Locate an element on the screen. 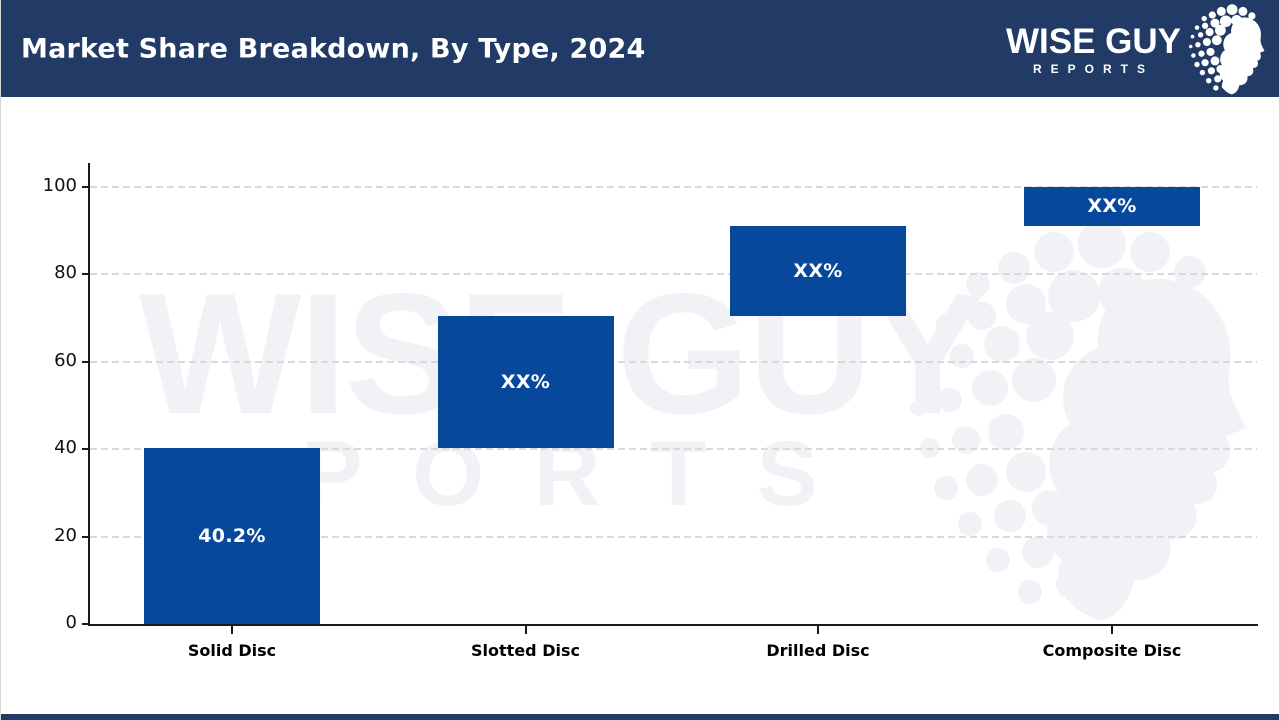 The height and width of the screenshot is (720, 1280). y-tick-label-40: 40 is located at coordinates (65, 448).